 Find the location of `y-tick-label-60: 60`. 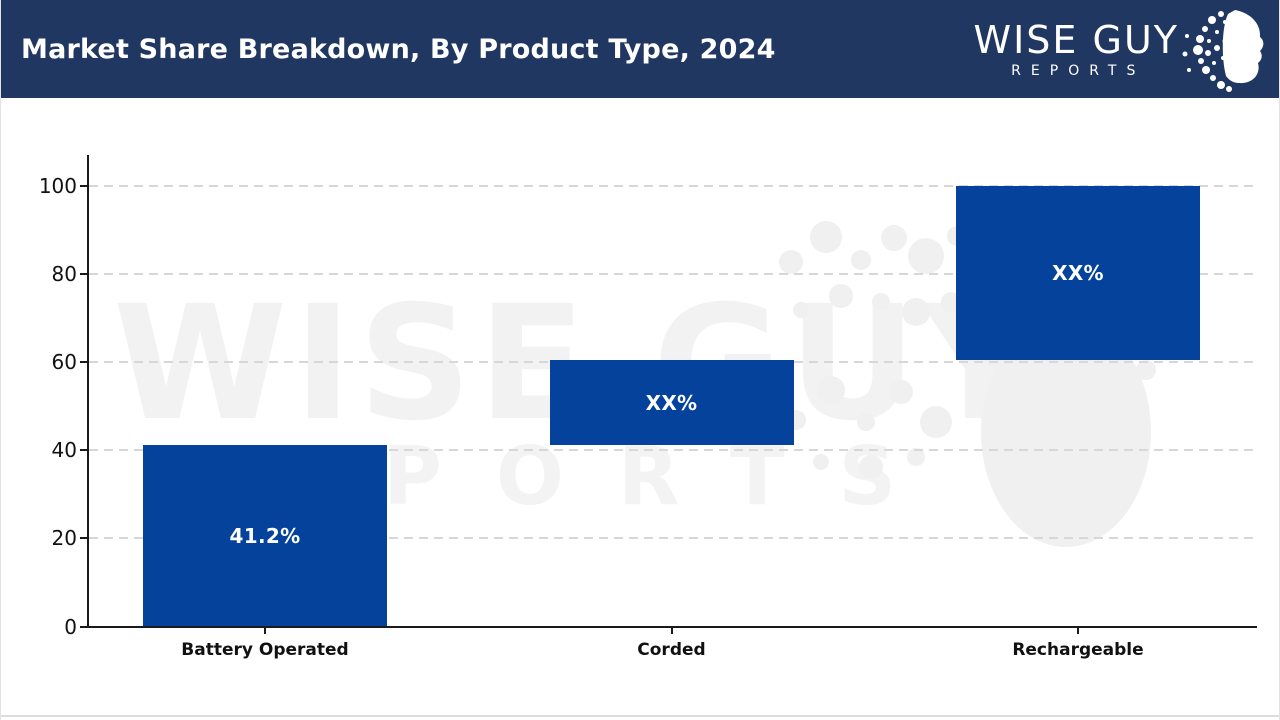

y-tick-label-60: 60 is located at coordinates (64, 362).